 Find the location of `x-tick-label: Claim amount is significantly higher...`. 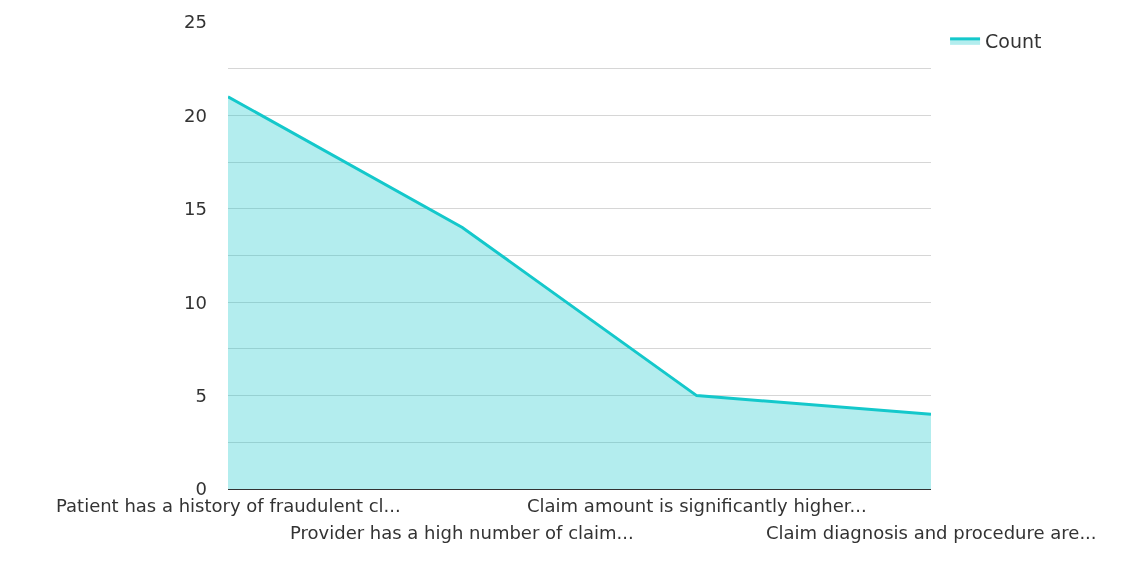

x-tick-label: Claim amount is significantly higher... is located at coordinates (697, 505).